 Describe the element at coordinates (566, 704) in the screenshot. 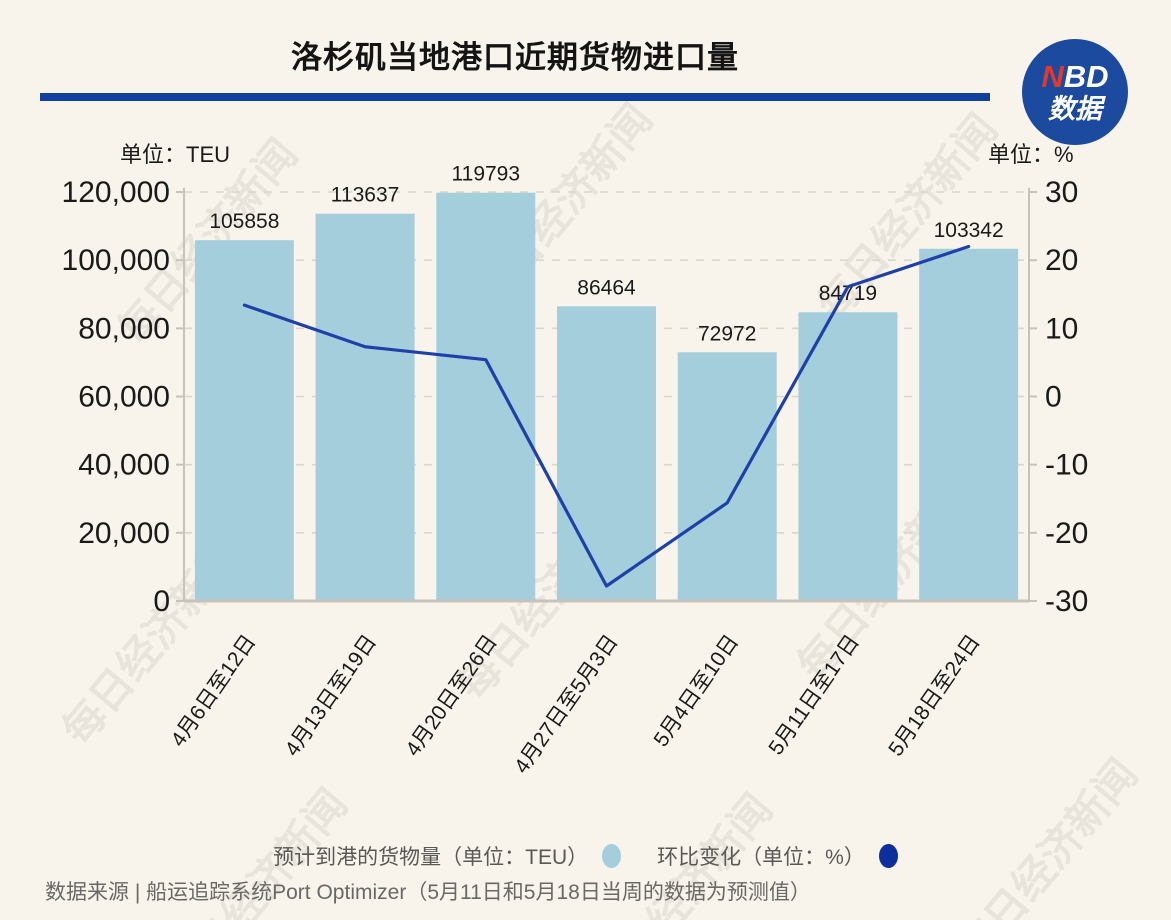

I see `x-axis-label: 4月27日至5月3日` at that location.